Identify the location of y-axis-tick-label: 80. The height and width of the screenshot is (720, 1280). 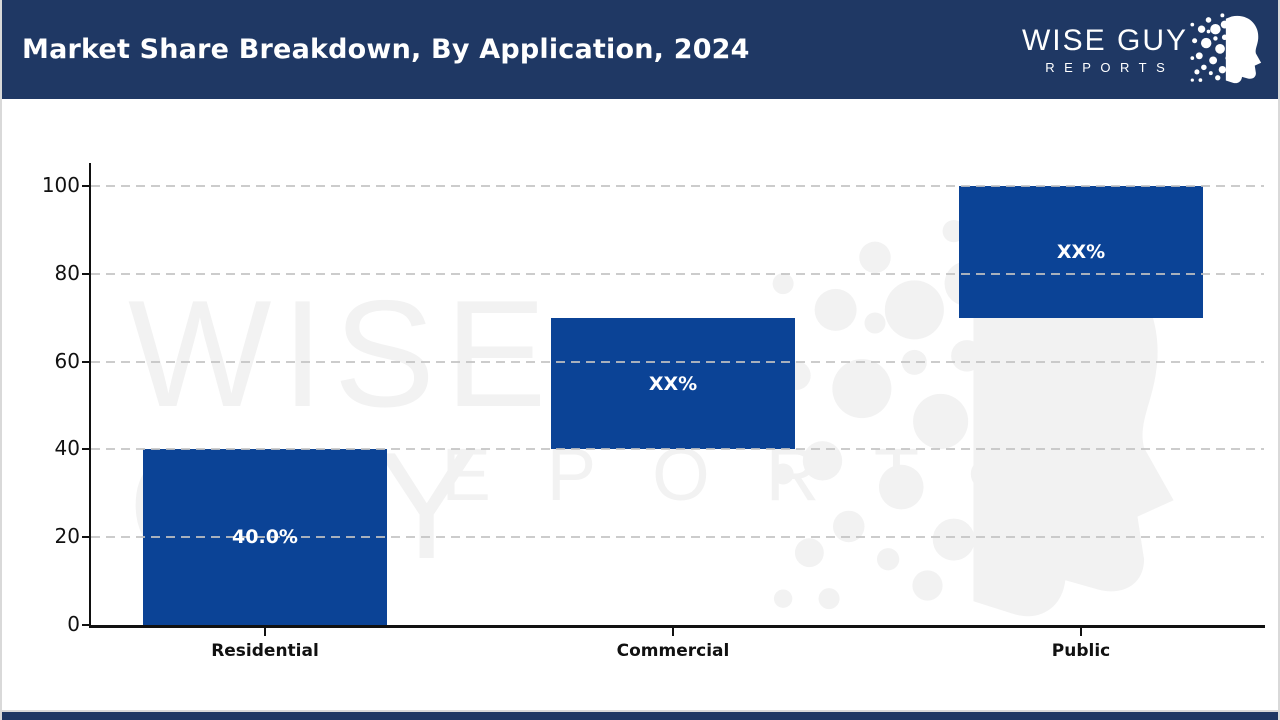
(67, 272).